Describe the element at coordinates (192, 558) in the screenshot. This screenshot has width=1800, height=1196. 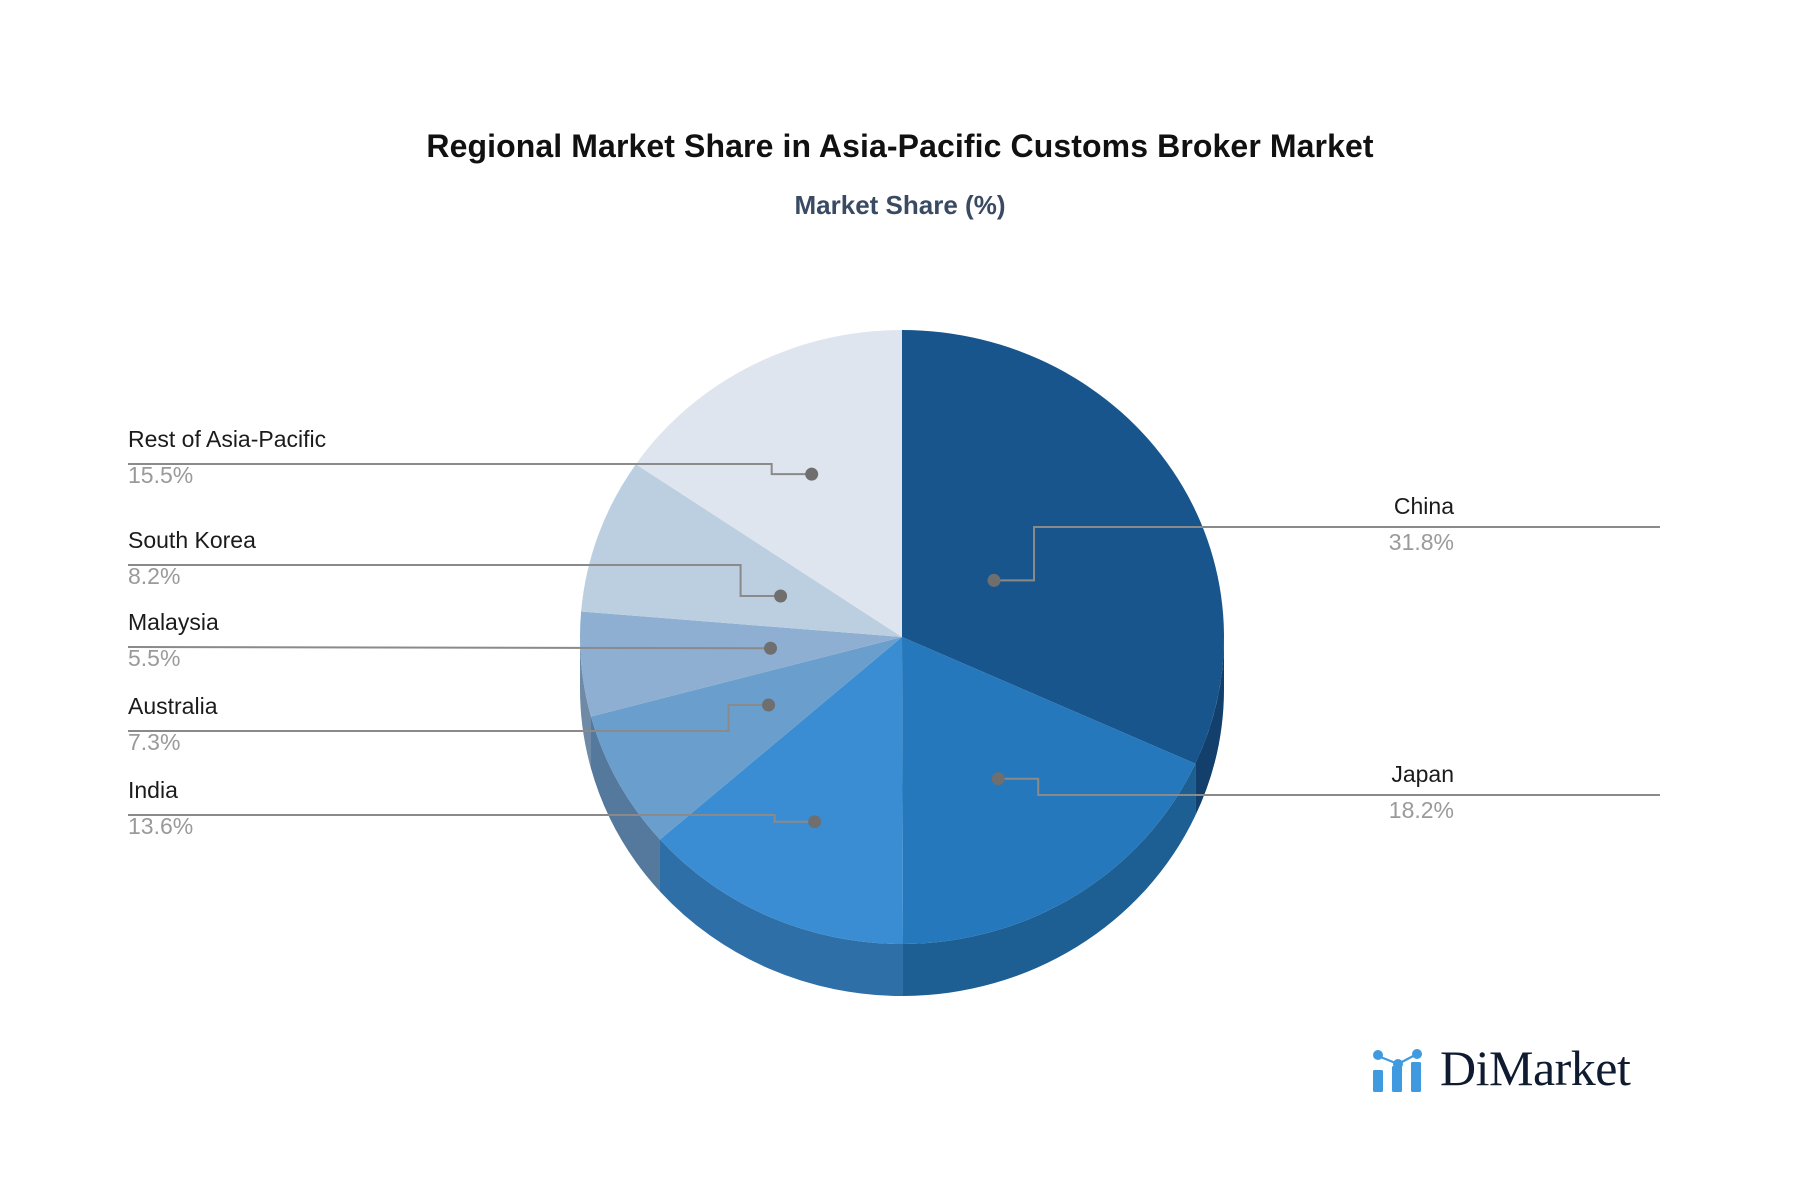
I see `callout-south-korea: South Korea 8.2%` at that location.